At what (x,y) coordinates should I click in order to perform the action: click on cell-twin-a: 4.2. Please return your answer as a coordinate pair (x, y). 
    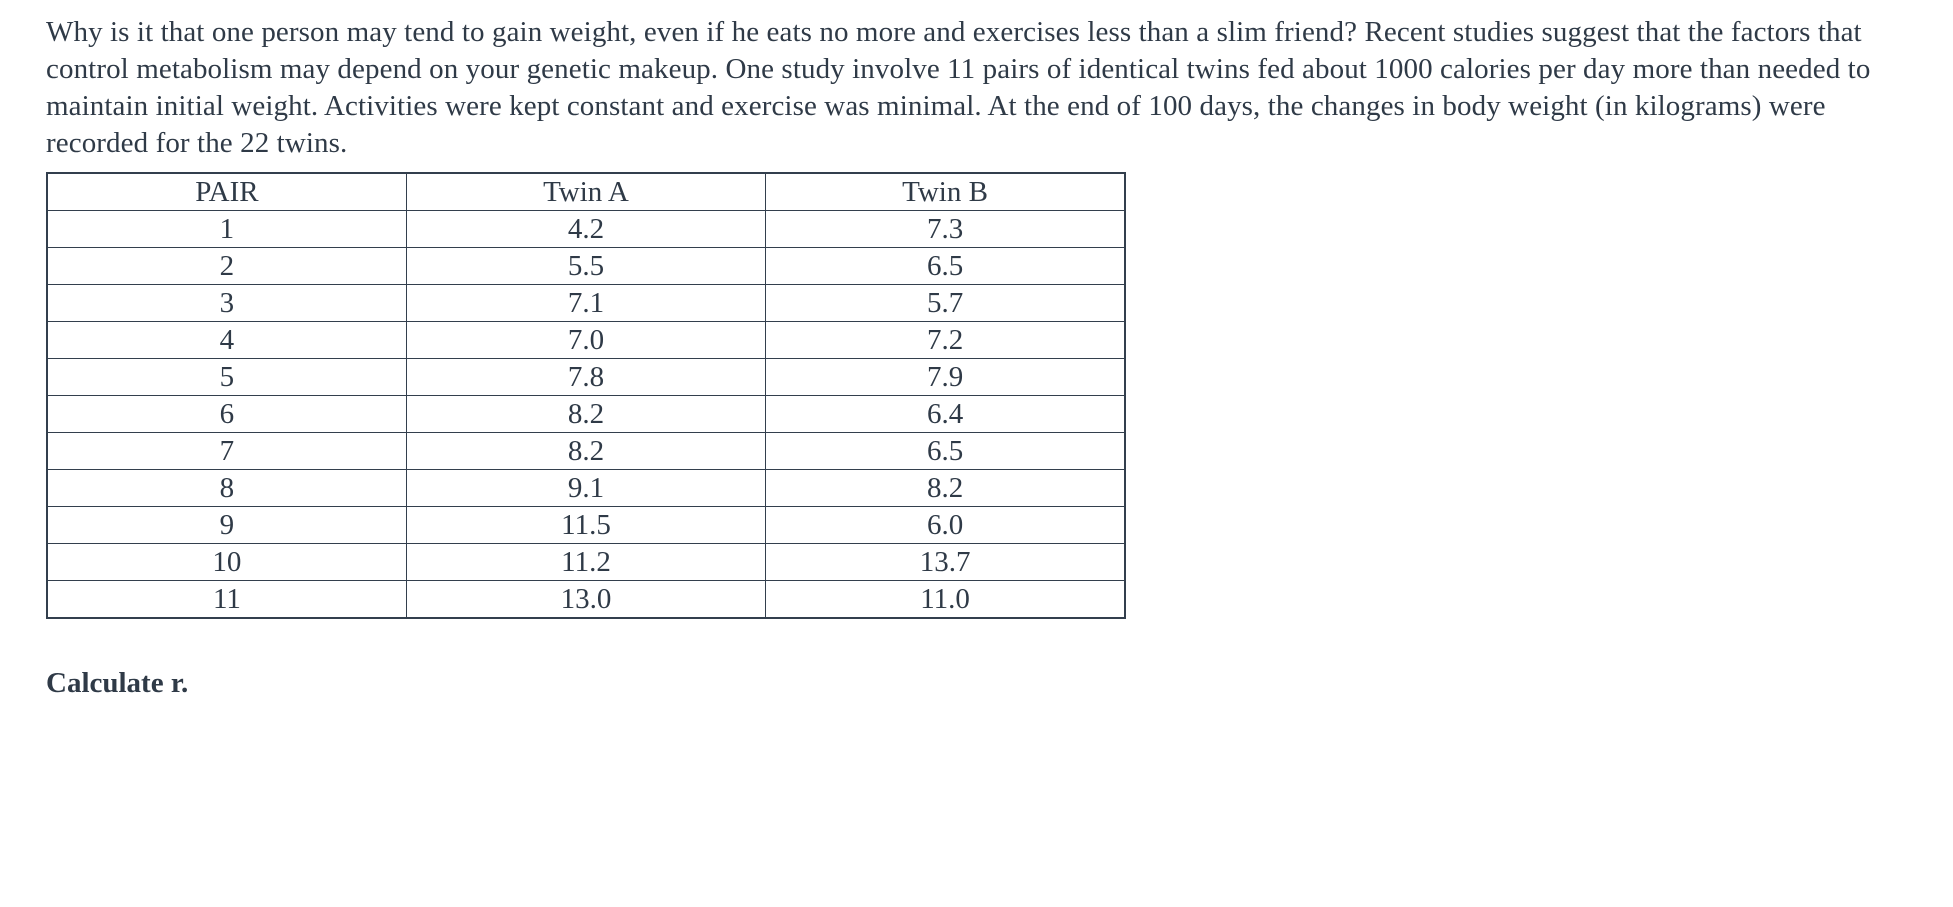
    Looking at the image, I should click on (586, 229).